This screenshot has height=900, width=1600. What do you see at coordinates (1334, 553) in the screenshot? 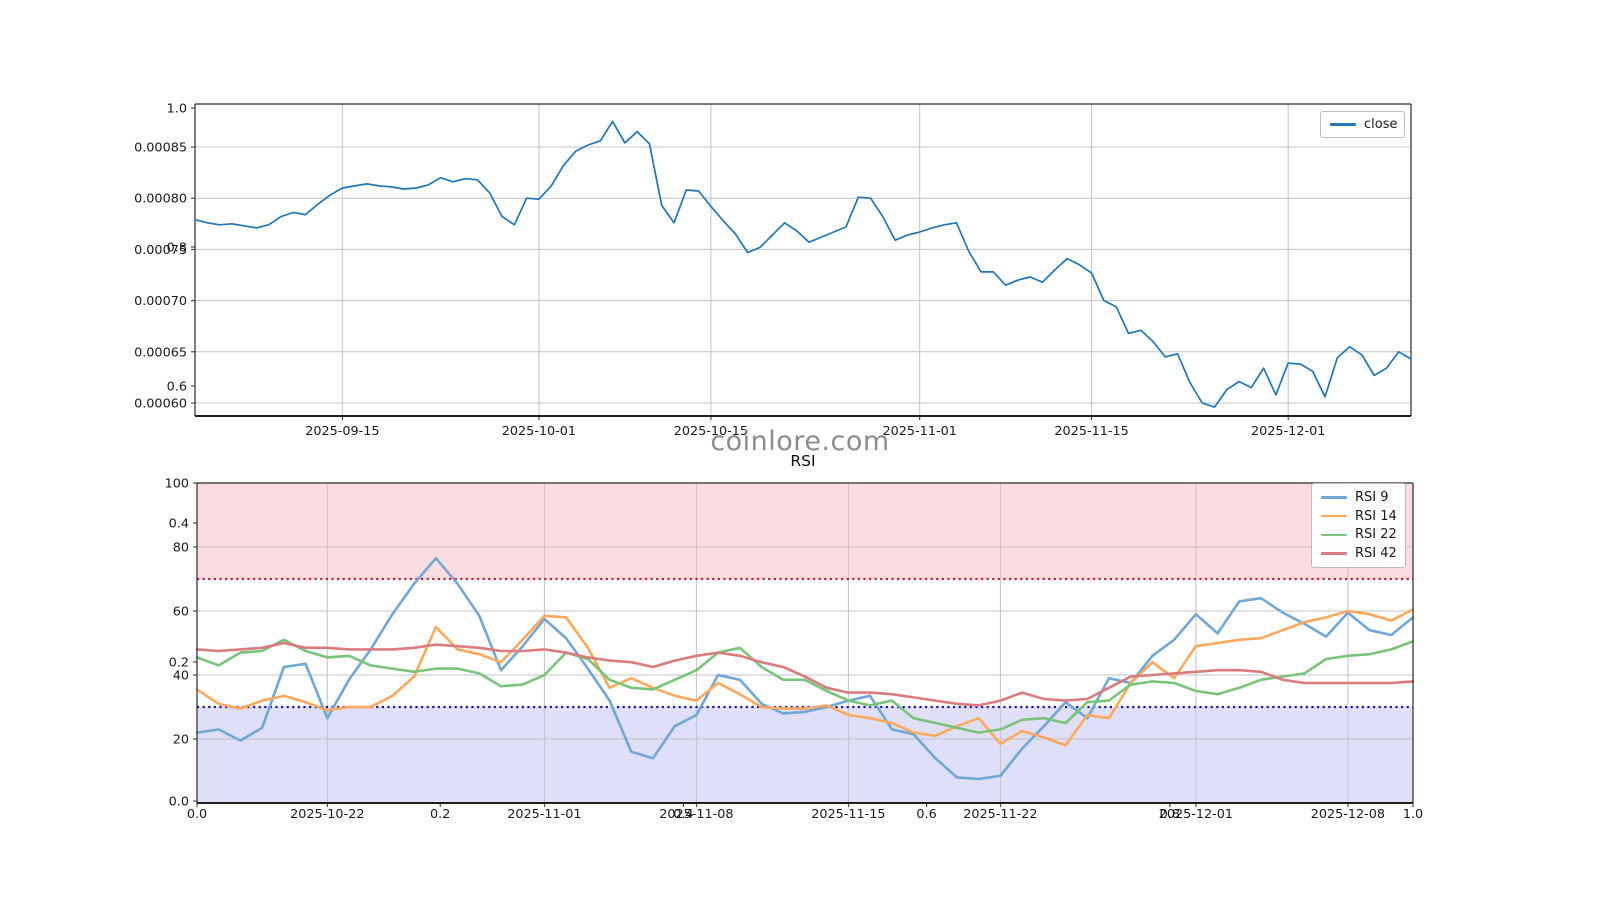
I see `rsi42-line-swatch` at bounding box center [1334, 553].